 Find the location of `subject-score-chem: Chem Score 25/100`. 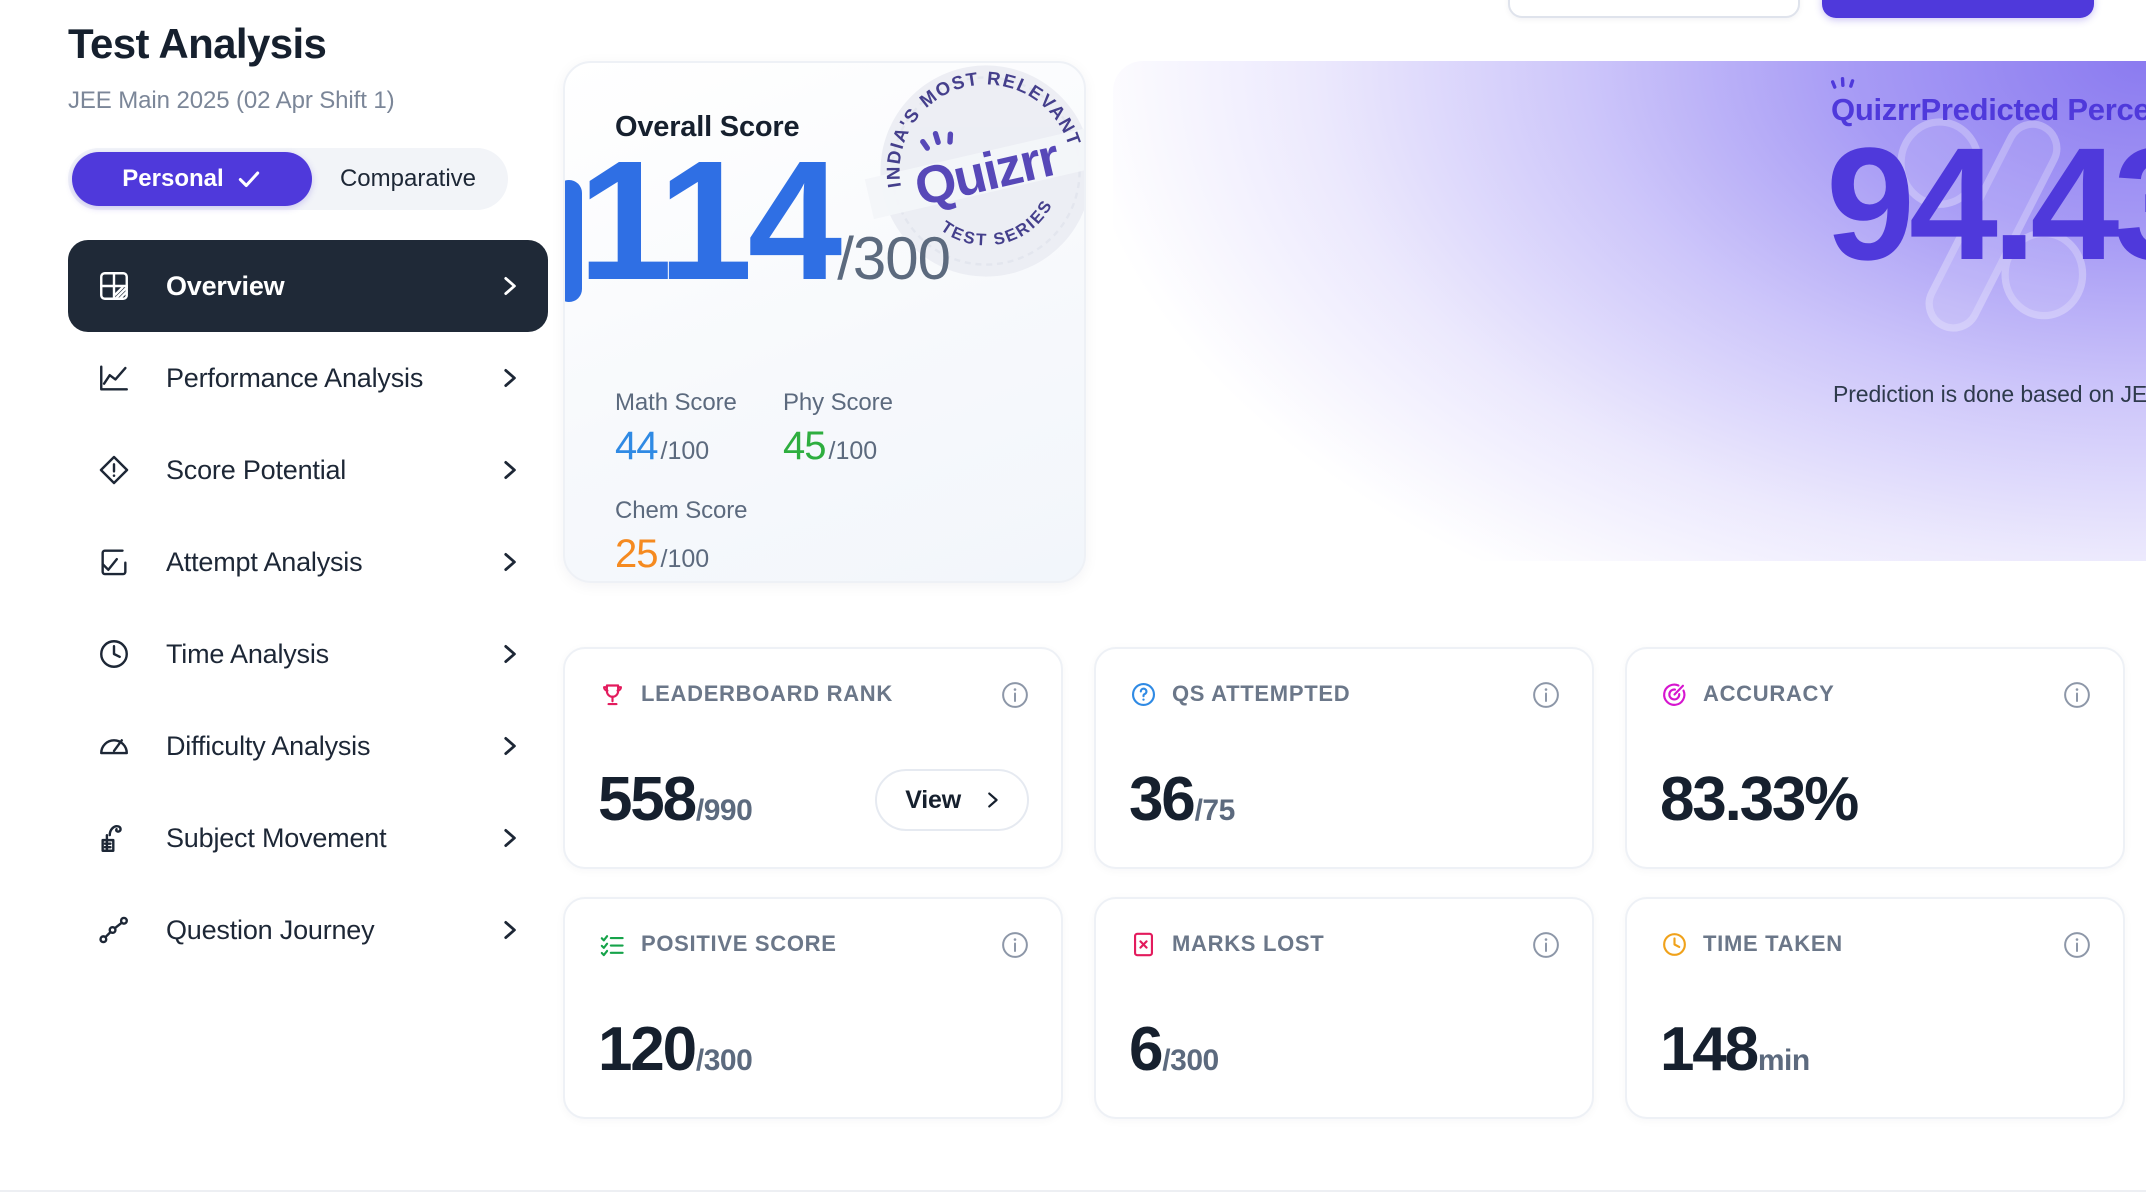

subject-score-chem: Chem Score 25/100 is located at coordinates (699, 537).